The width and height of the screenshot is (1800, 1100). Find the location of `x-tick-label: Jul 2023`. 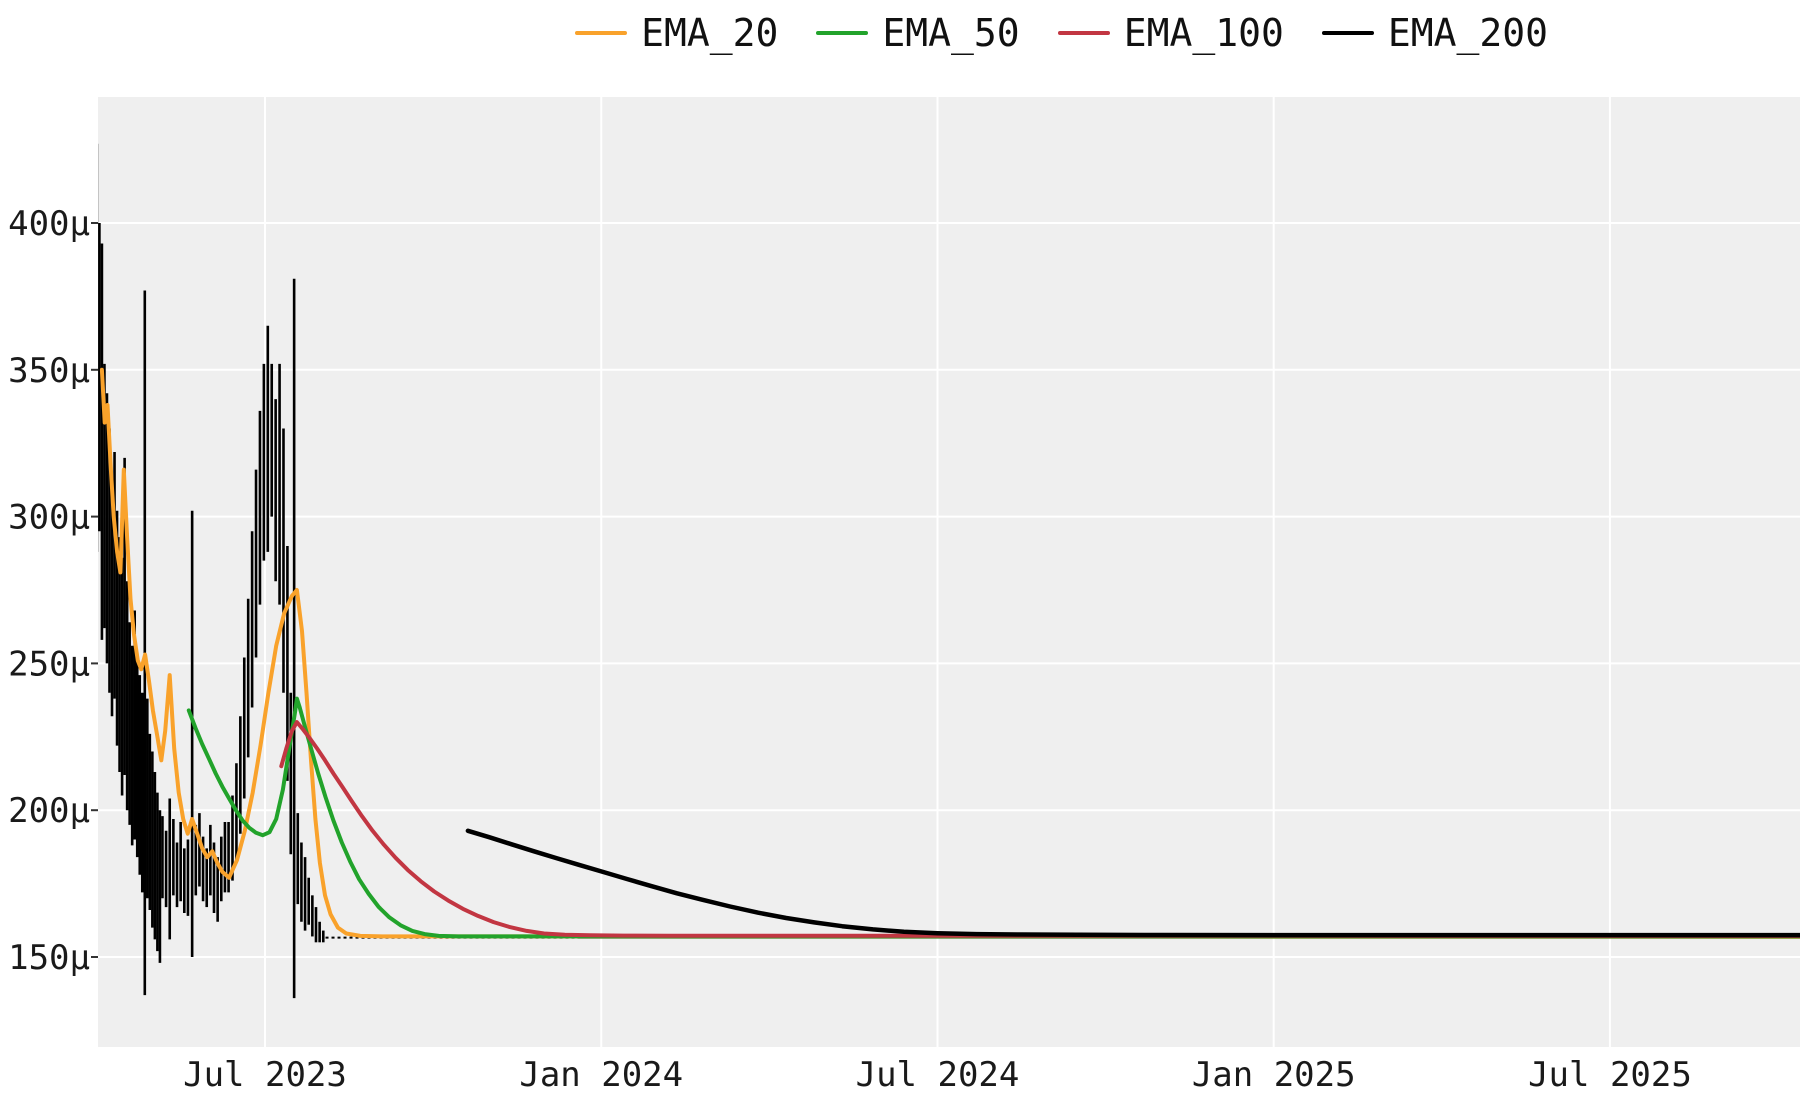

x-tick-label: Jul 2023 is located at coordinates (265, 1075).